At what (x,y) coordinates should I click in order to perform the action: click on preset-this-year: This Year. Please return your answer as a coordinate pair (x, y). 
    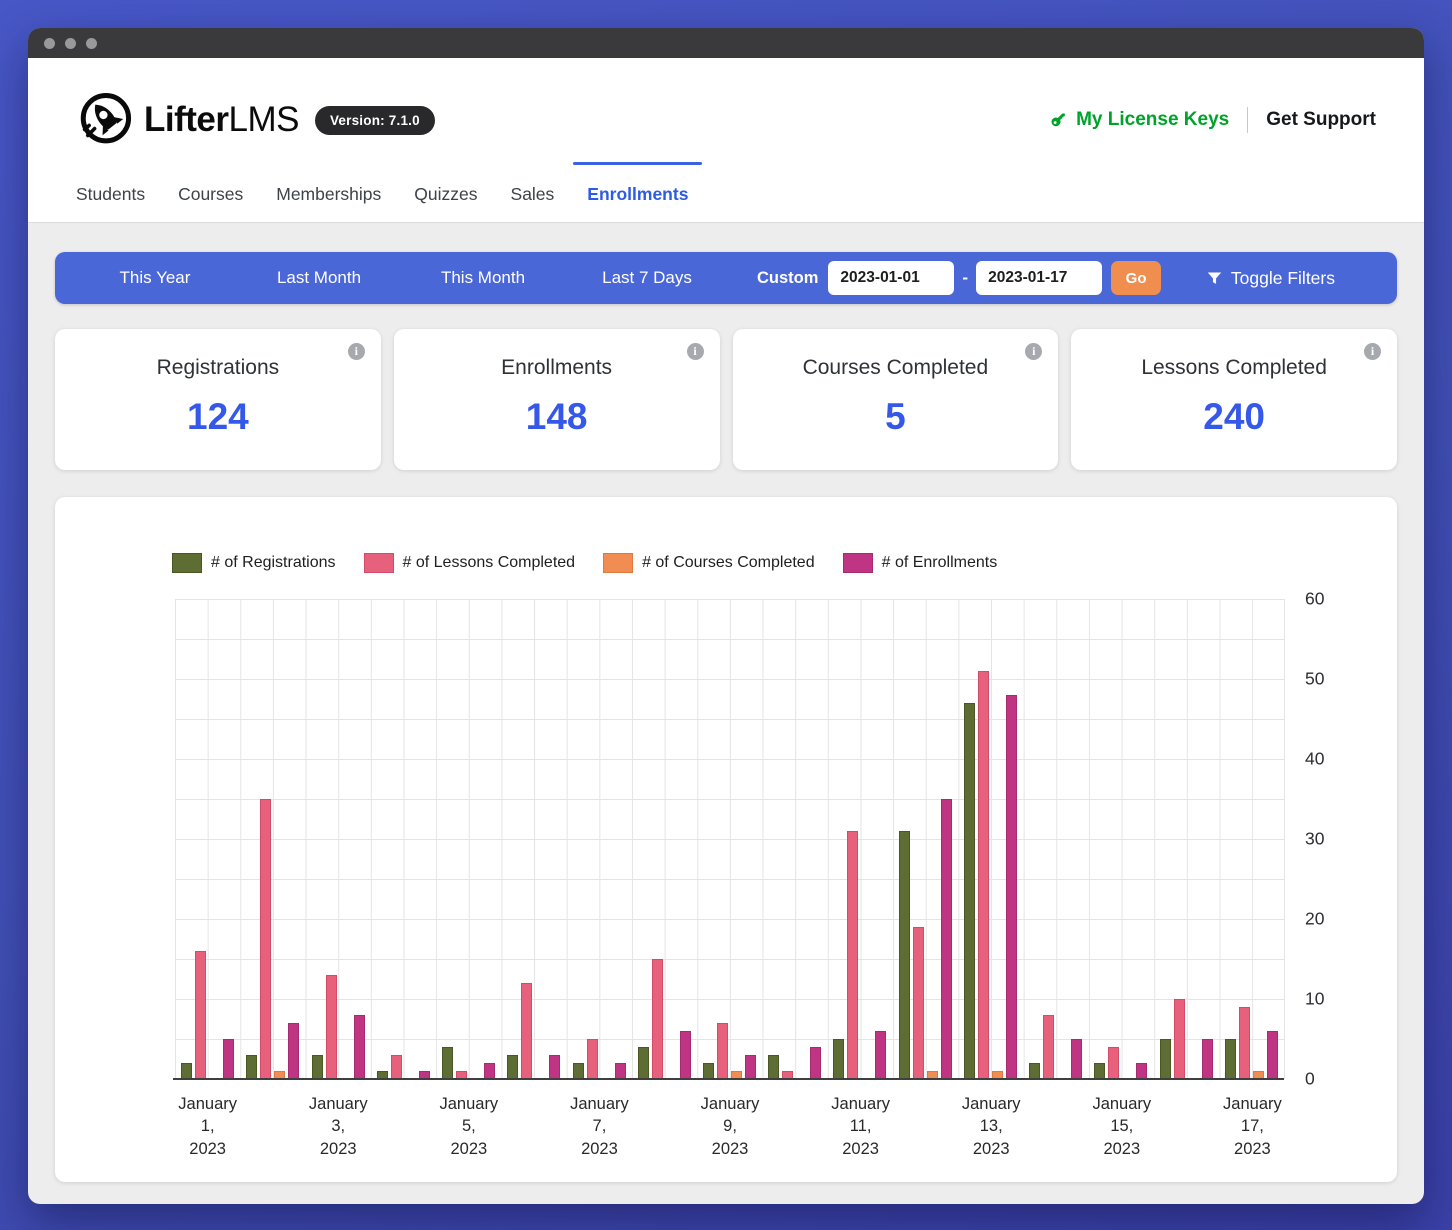
    Looking at the image, I should click on (155, 277).